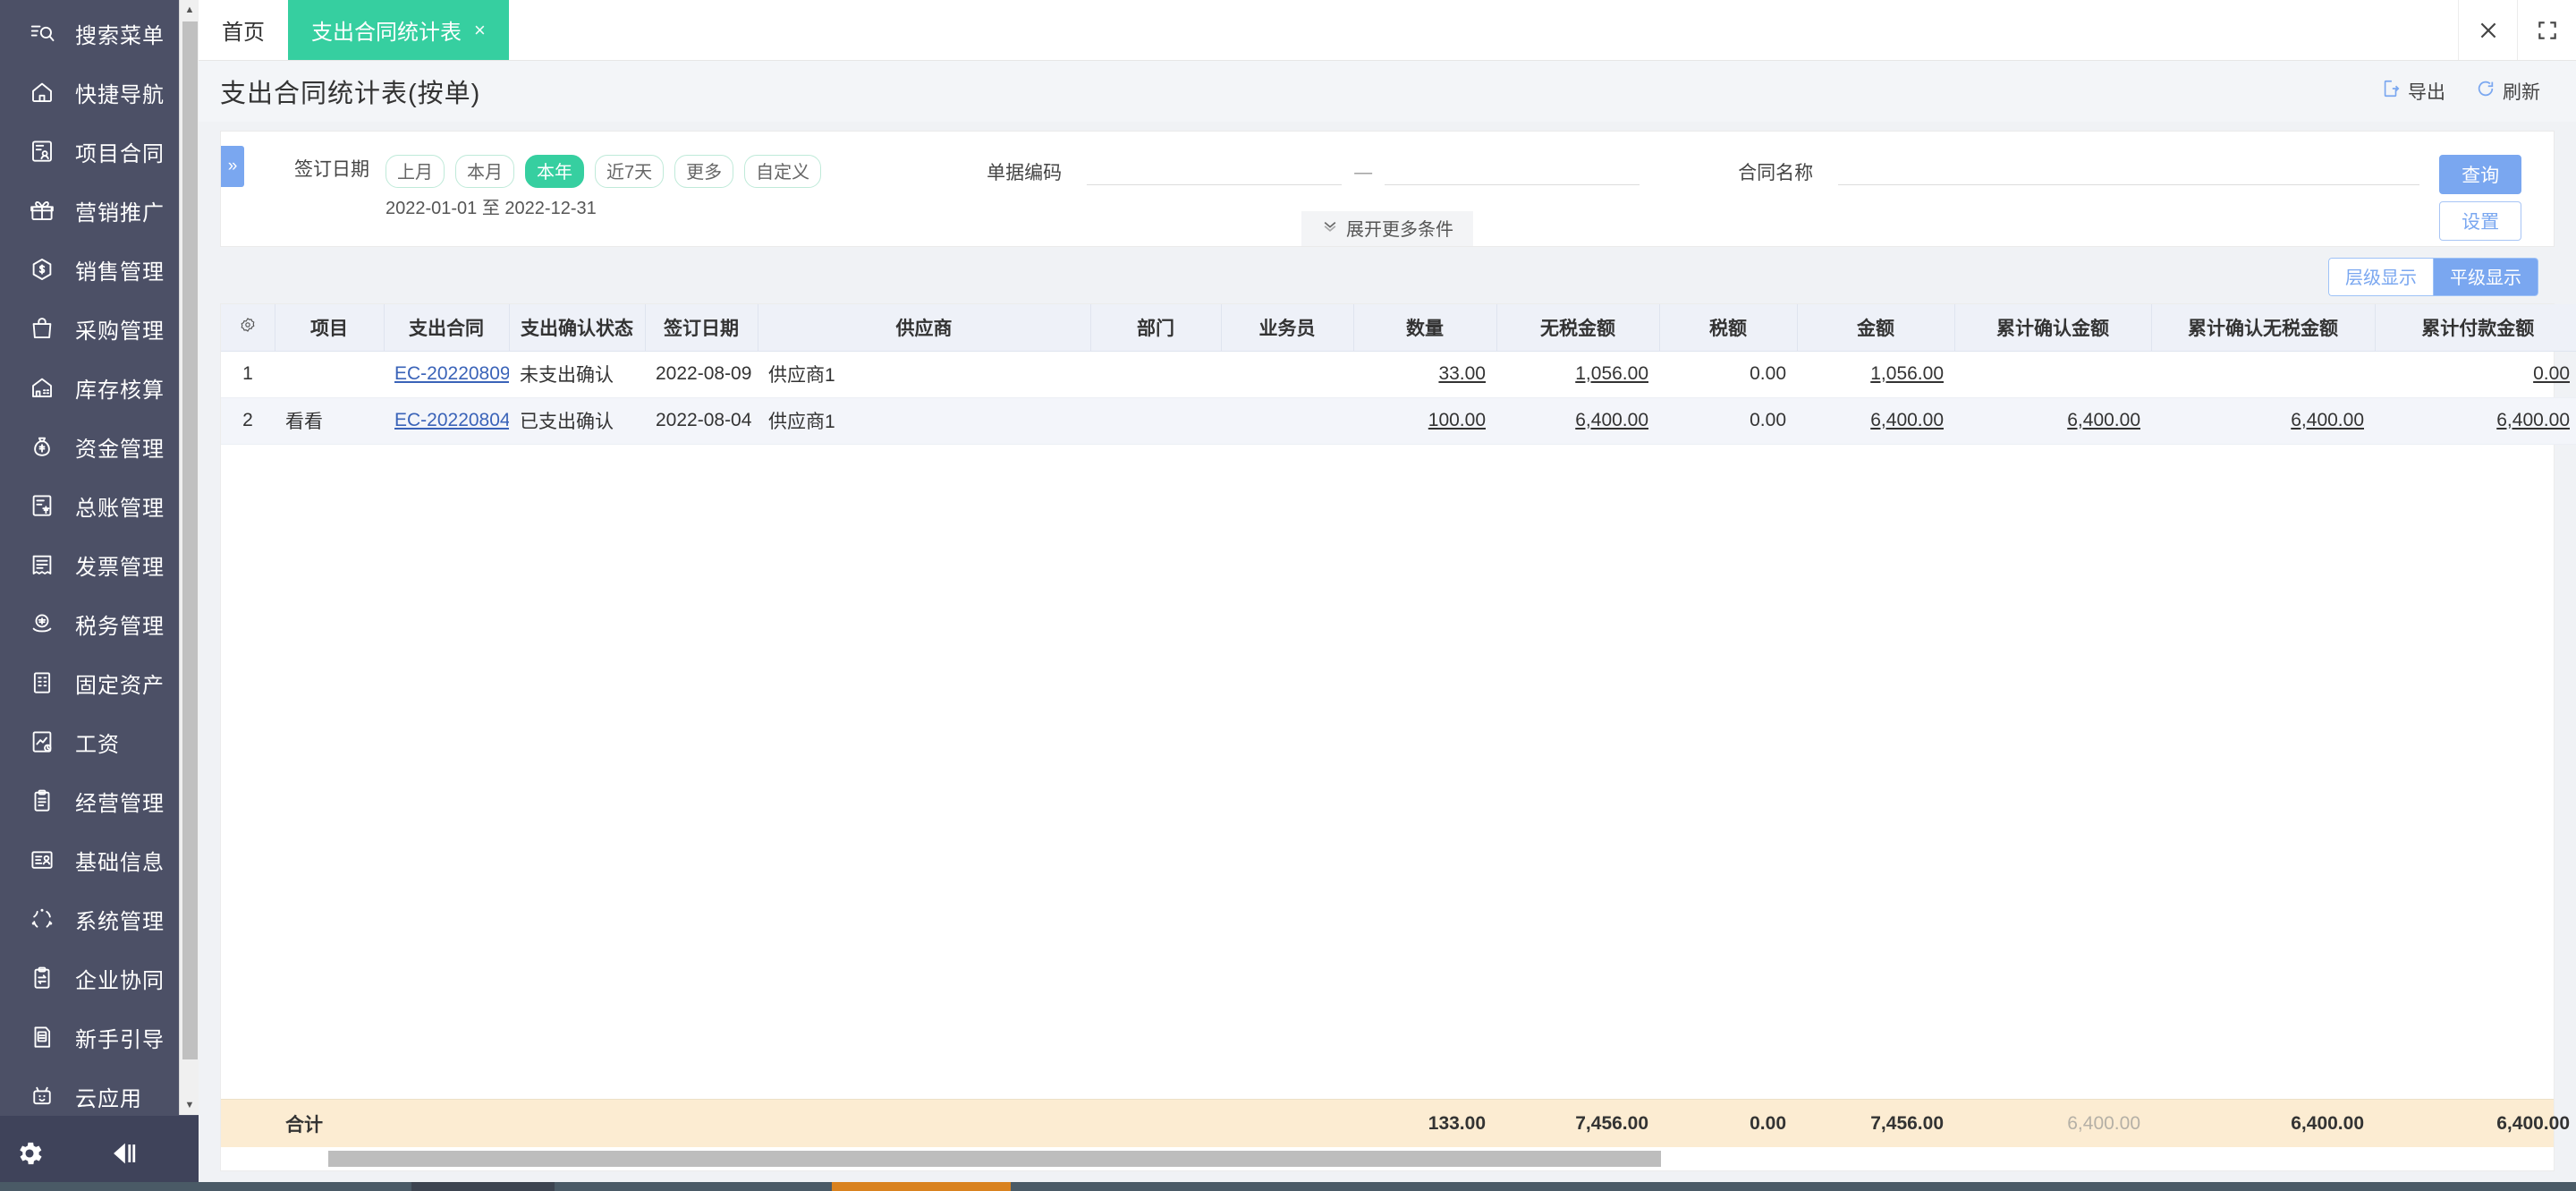  What do you see at coordinates (1462, 373) in the screenshot?
I see `cell-value: 33.00` at bounding box center [1462, 373].